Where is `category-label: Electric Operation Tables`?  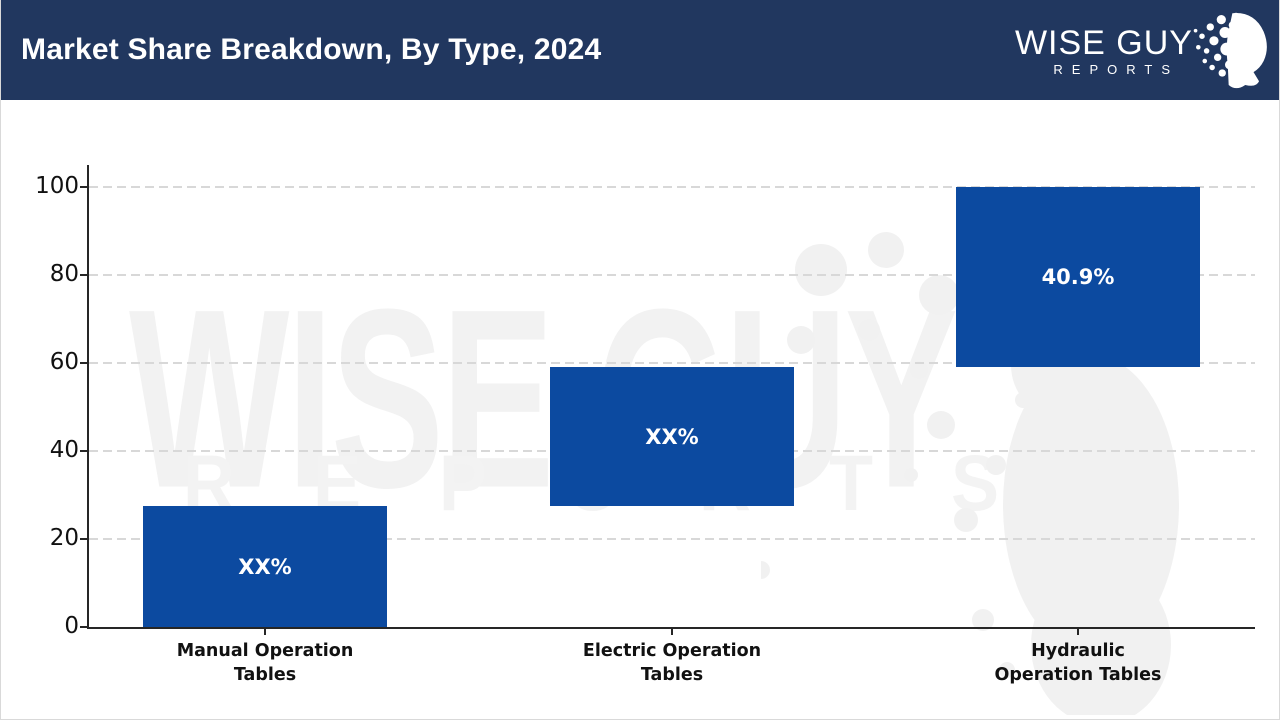 category-label: Electric Operation Tables is located at coordinates (672, 663).